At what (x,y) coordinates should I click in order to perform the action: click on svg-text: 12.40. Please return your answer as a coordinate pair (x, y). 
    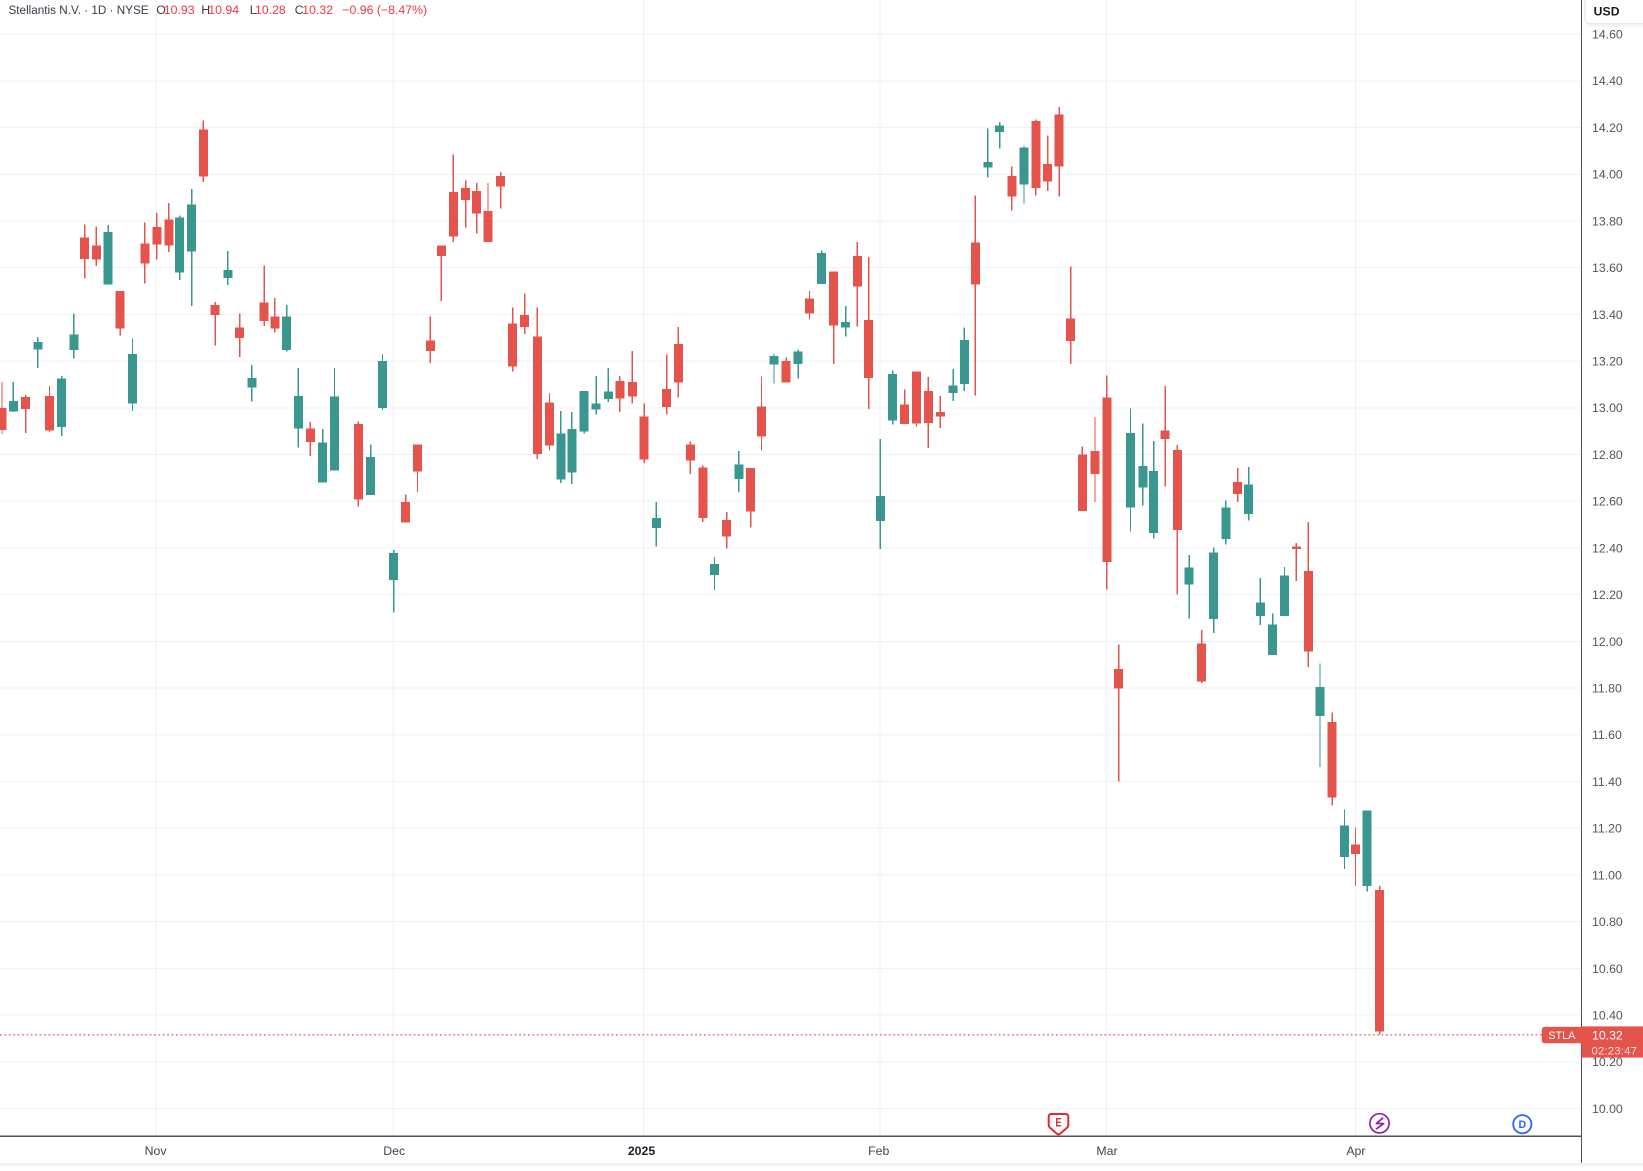
    Looking at the image, I should click on (1607, 548).